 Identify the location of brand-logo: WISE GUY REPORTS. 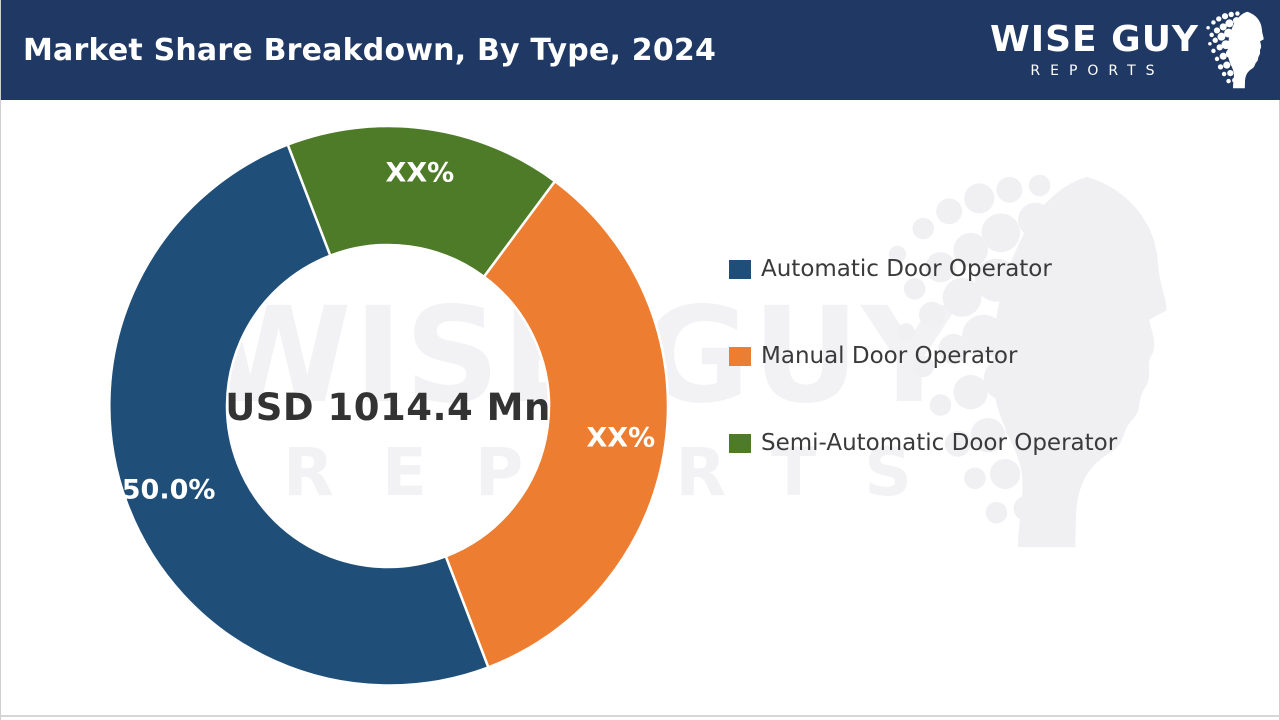
(1127, 50).